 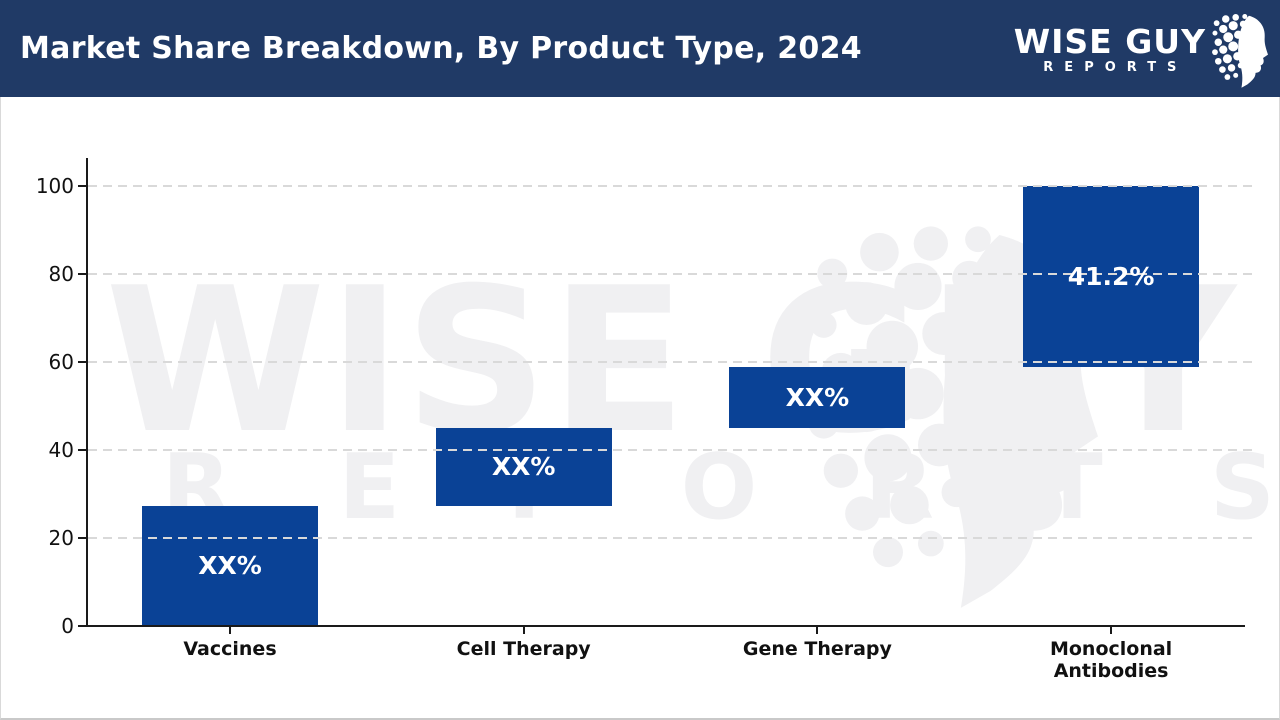 I want to click on y-tick-label-0: 0, so click(x=67, y=626).